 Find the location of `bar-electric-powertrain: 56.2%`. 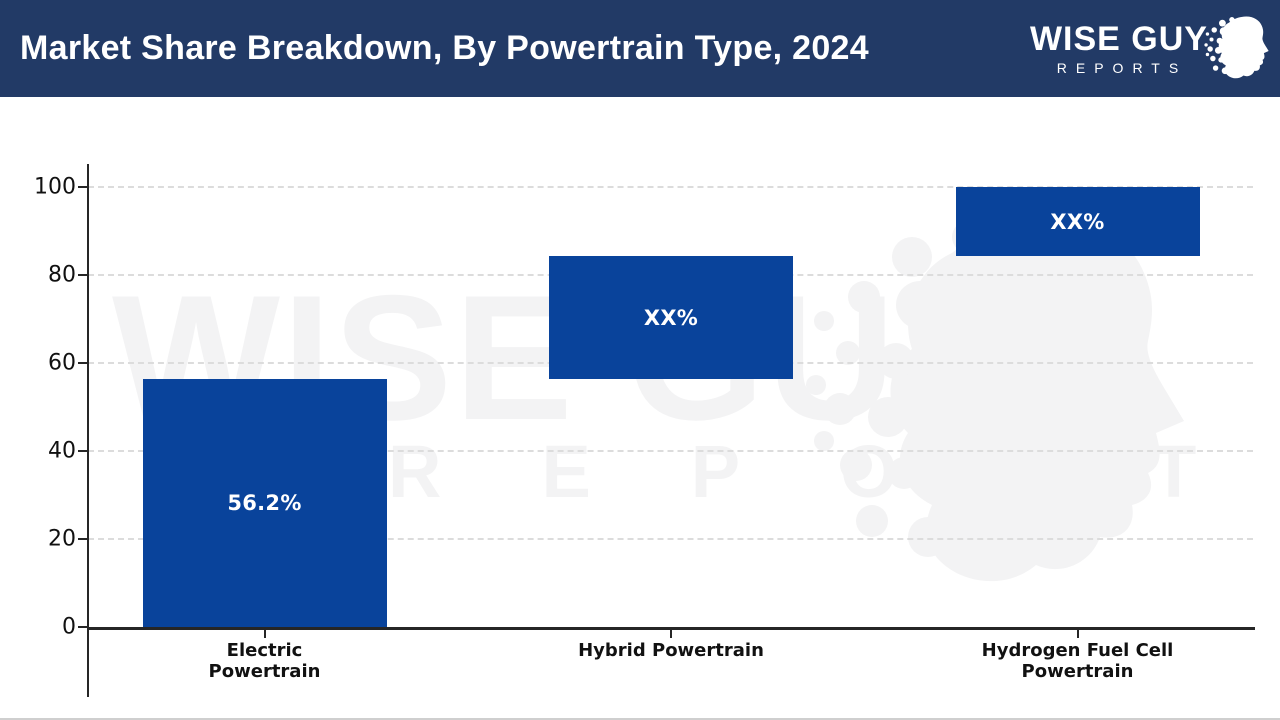

bar-electric-powertrain: 56.2% is located at coordinates (264, 503).